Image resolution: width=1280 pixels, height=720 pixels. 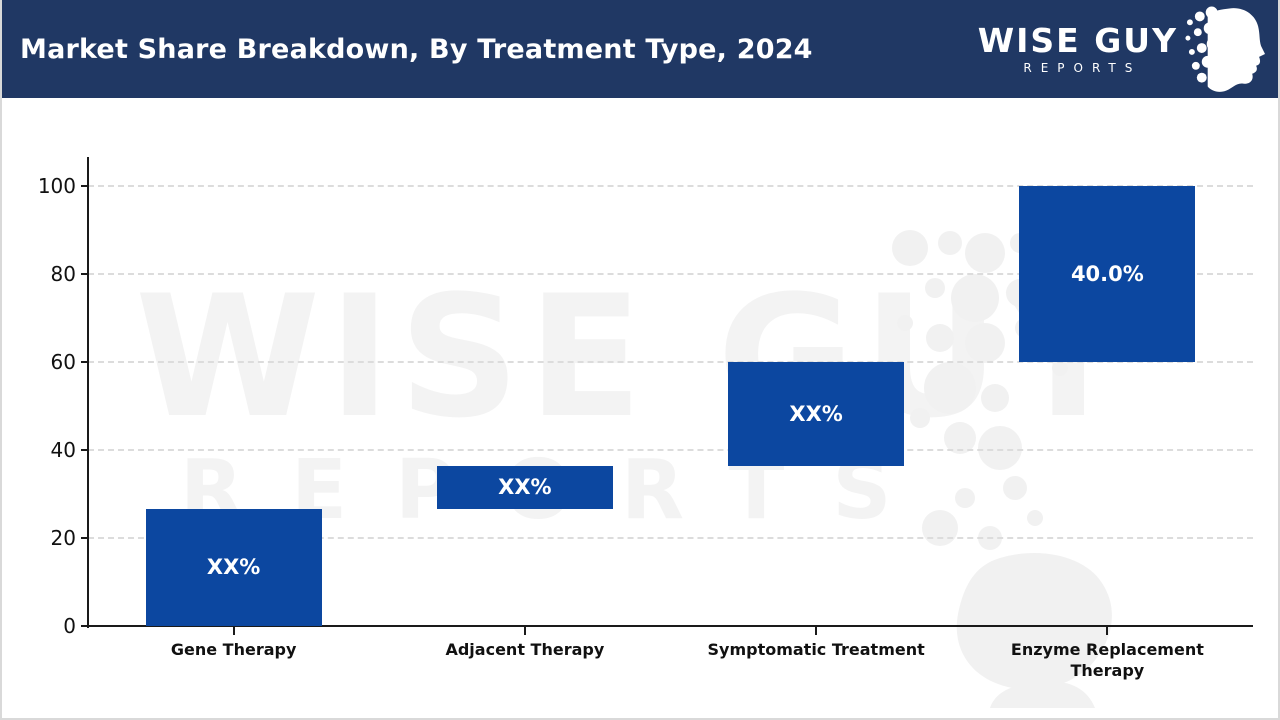 I want to click on bar-4: 40.0%, so click(x=1107, y=274).